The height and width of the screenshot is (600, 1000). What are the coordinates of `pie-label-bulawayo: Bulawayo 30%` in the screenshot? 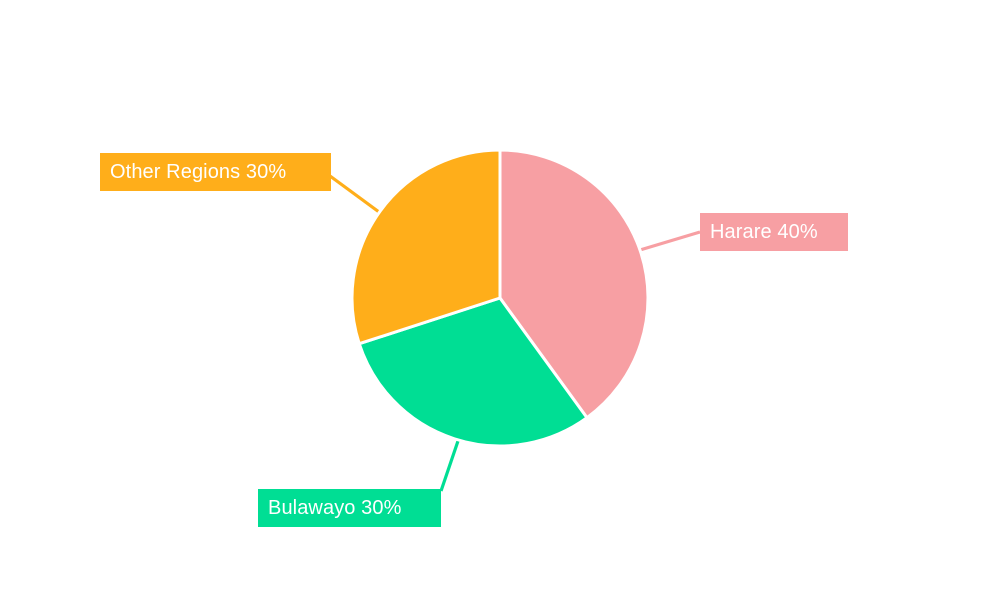 It's located at (349, 508).